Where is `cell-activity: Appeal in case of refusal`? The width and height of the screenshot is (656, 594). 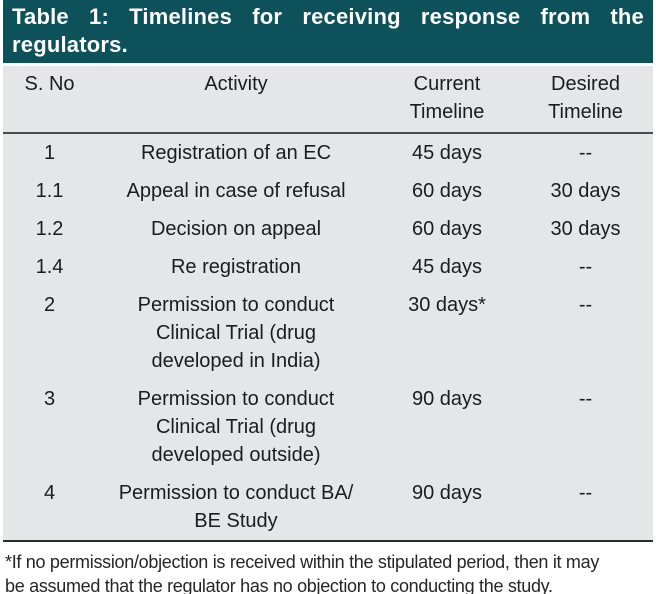 cell-activity: Appeal in case of refusal is located at coordinates (236, 191).